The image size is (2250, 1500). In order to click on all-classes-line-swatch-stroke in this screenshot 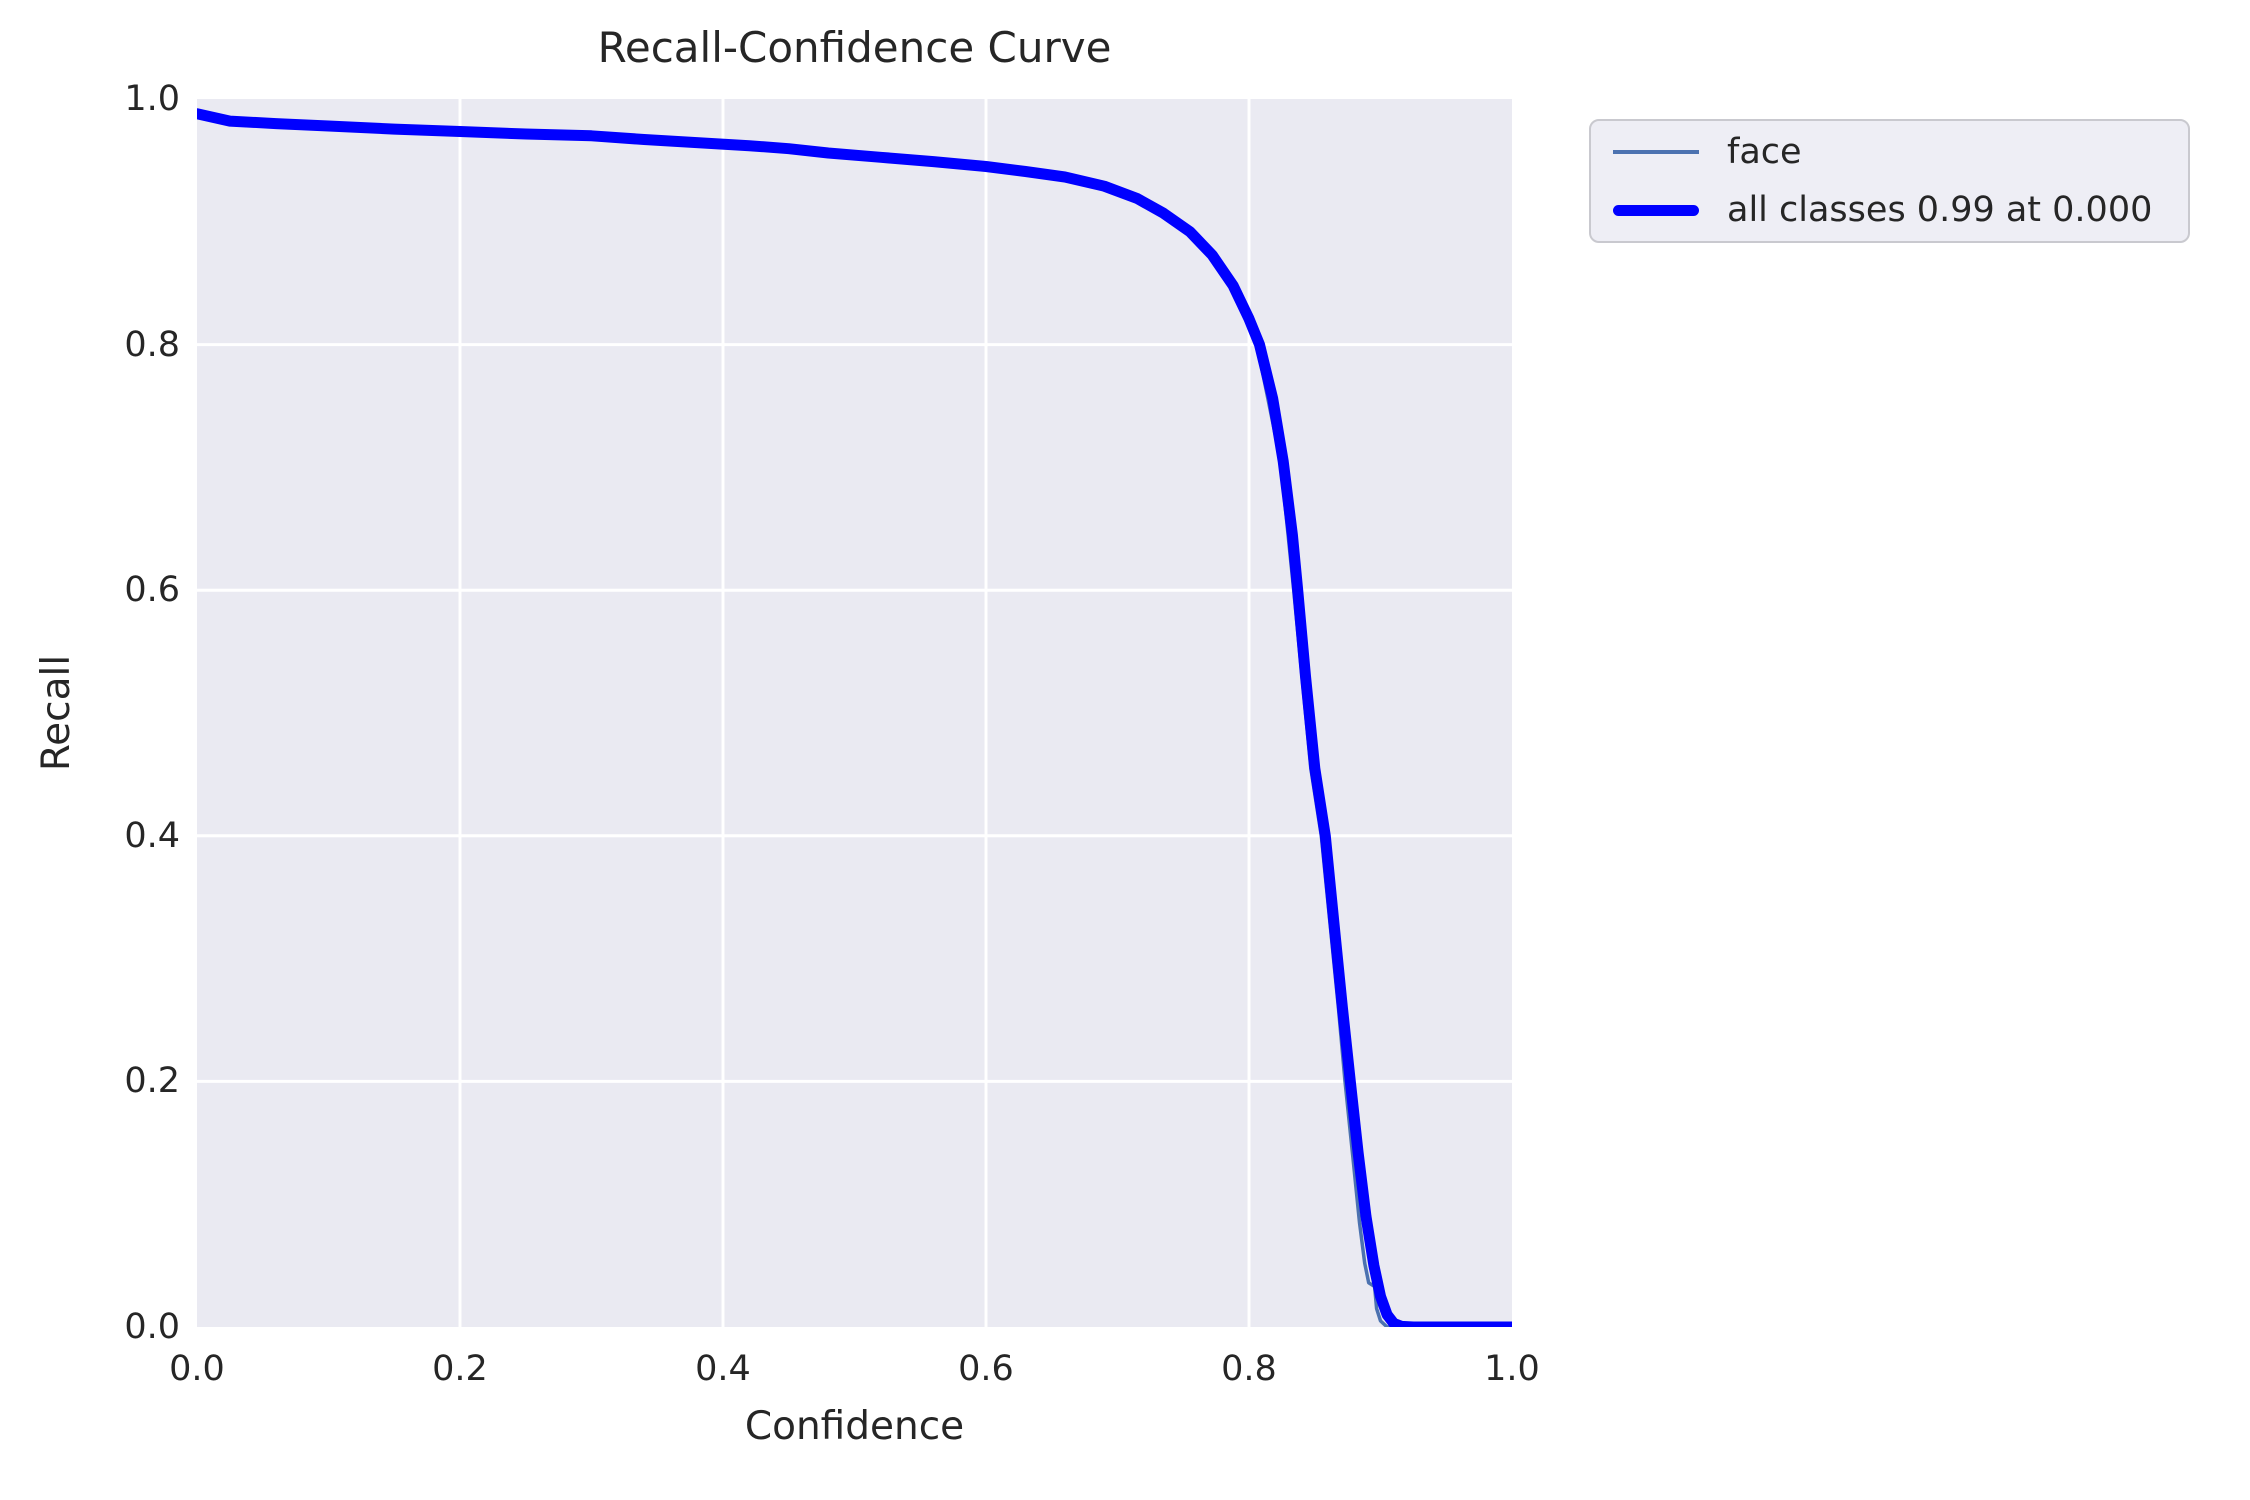, I will do `click(1656, 210)`.